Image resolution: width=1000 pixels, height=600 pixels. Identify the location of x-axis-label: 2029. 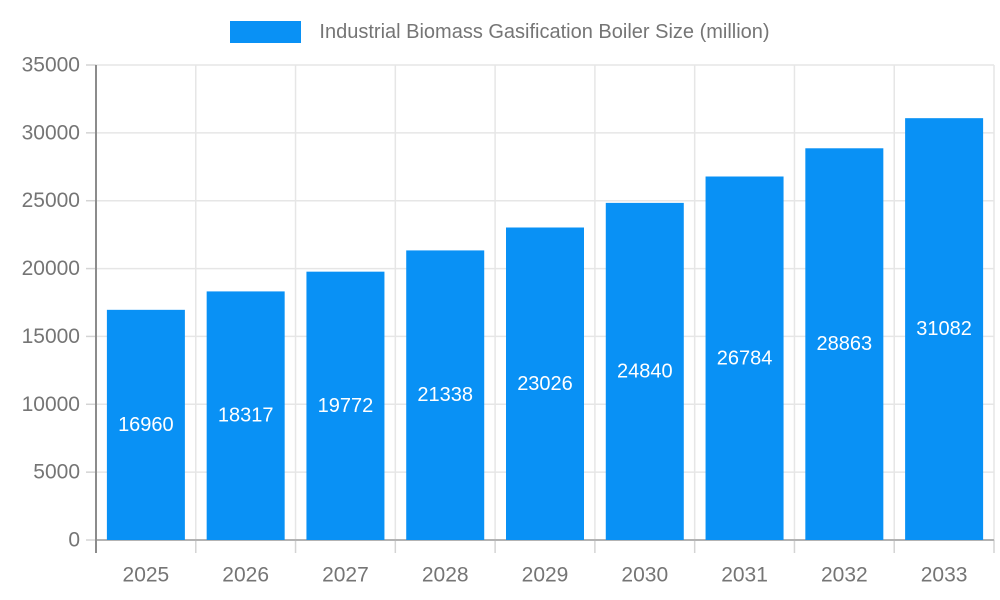
(545, 575).